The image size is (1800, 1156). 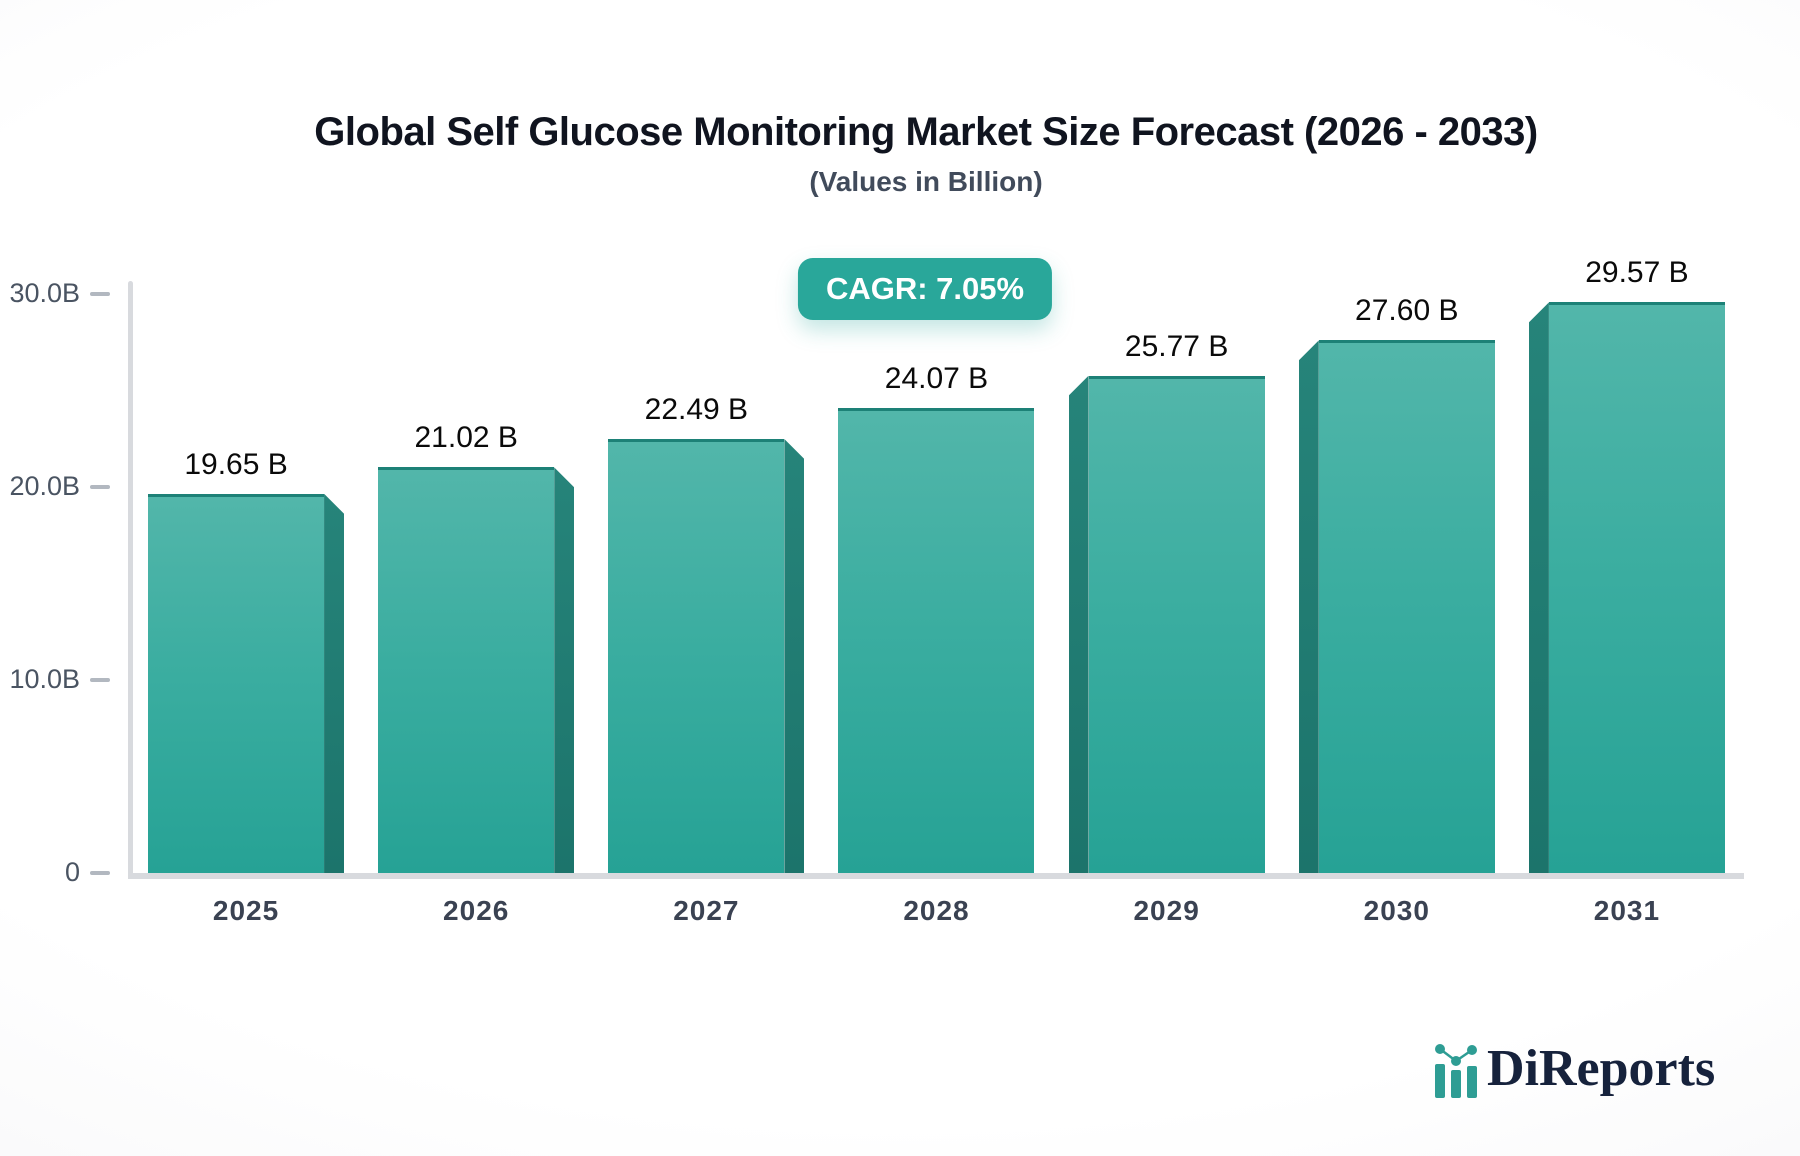 I want to click on bar-value-label: 27.60 B, so click(x=1407, y=311).